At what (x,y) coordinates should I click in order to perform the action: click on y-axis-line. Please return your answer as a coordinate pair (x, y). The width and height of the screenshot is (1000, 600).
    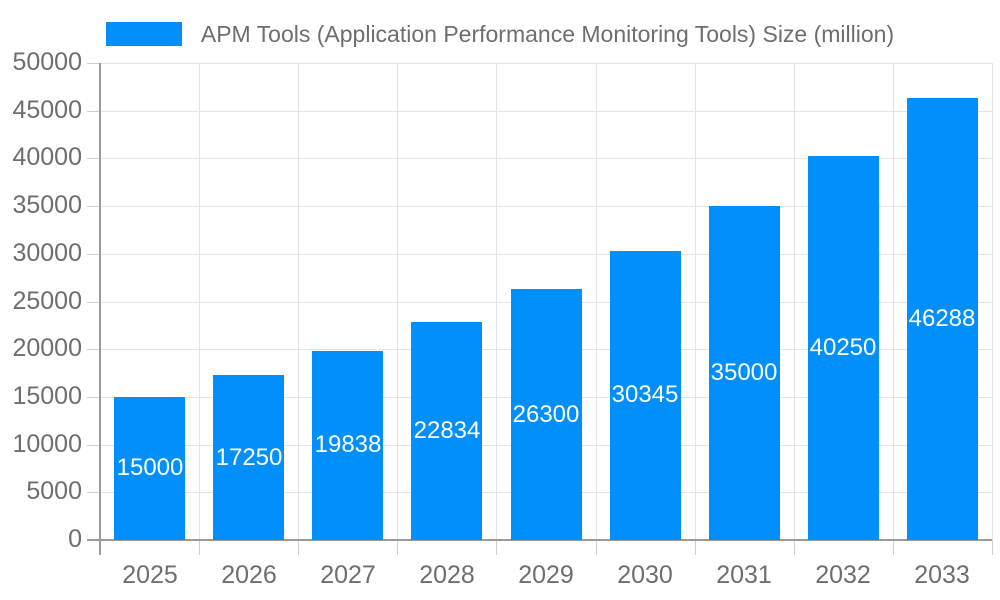
    Looking at the image, I should click on (100, 309).